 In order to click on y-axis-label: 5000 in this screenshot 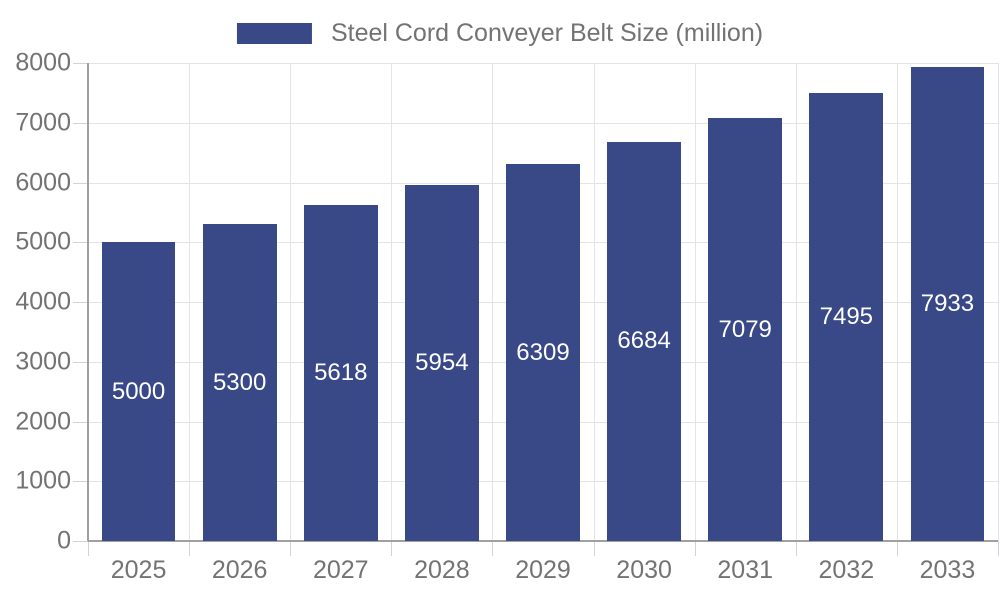, I will do `click(43, 241)`.